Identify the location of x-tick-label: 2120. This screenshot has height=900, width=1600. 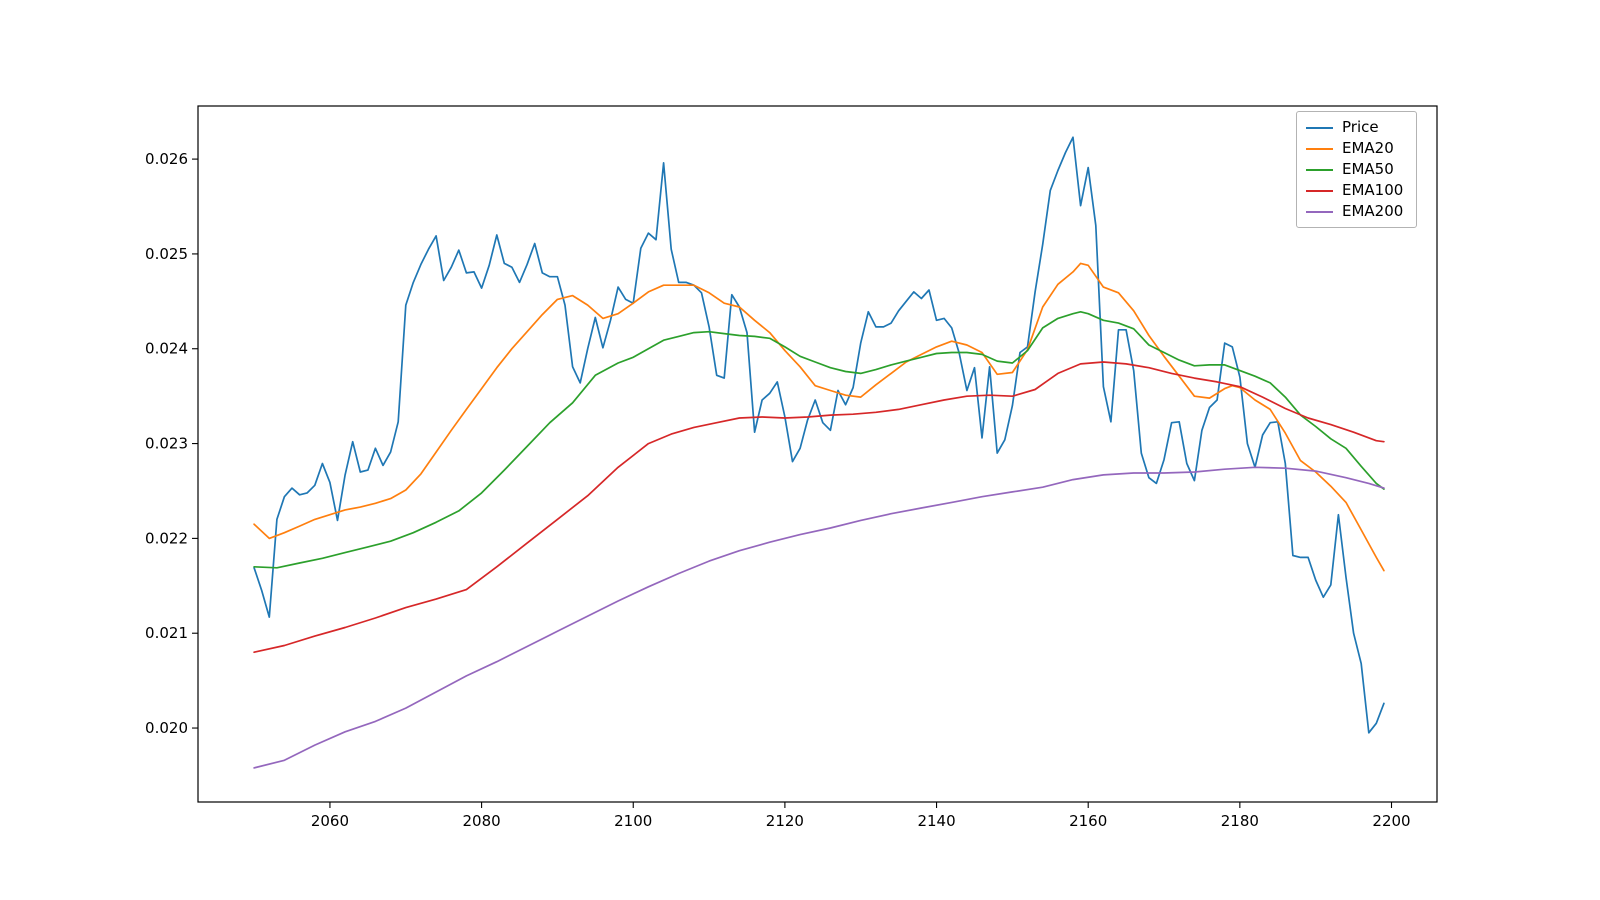
(785, 821).